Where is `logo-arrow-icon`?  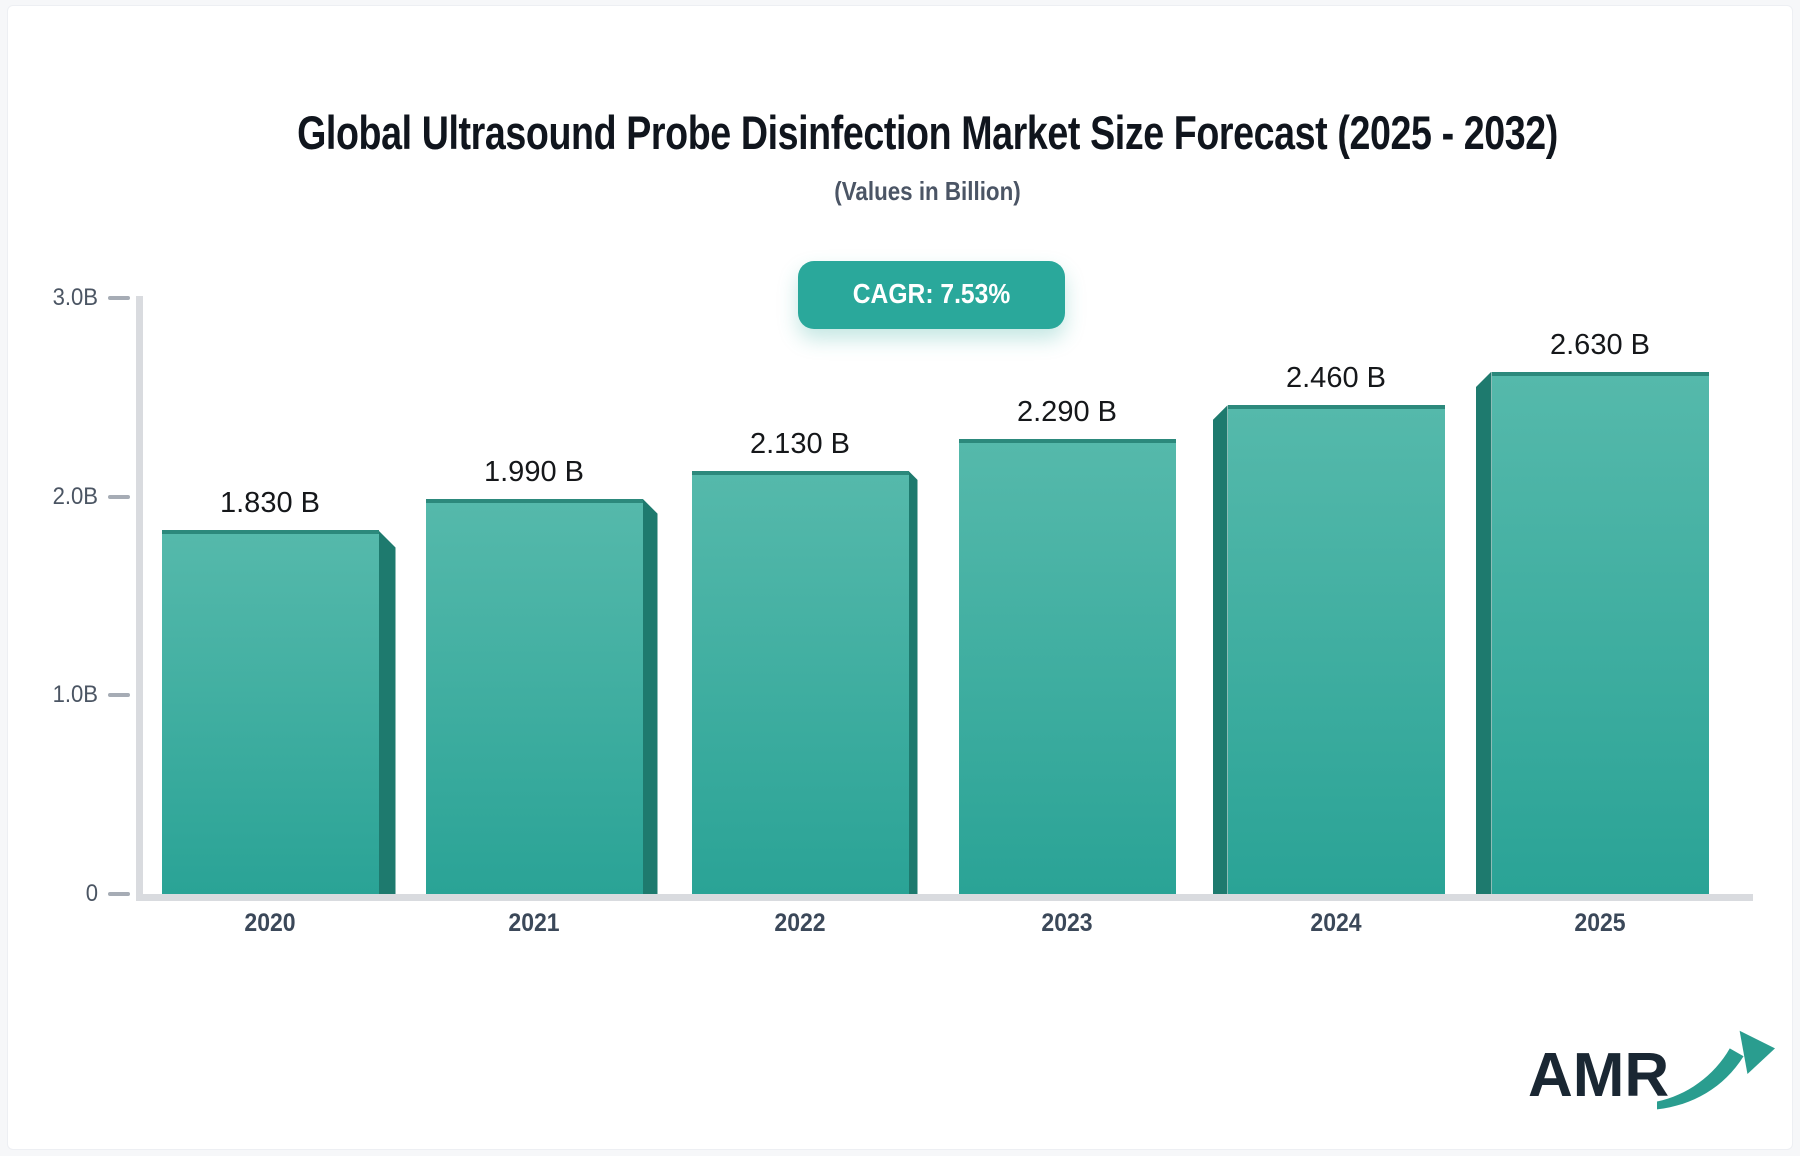
logo-arrow-icon is located at coordinates (1716, 1070).